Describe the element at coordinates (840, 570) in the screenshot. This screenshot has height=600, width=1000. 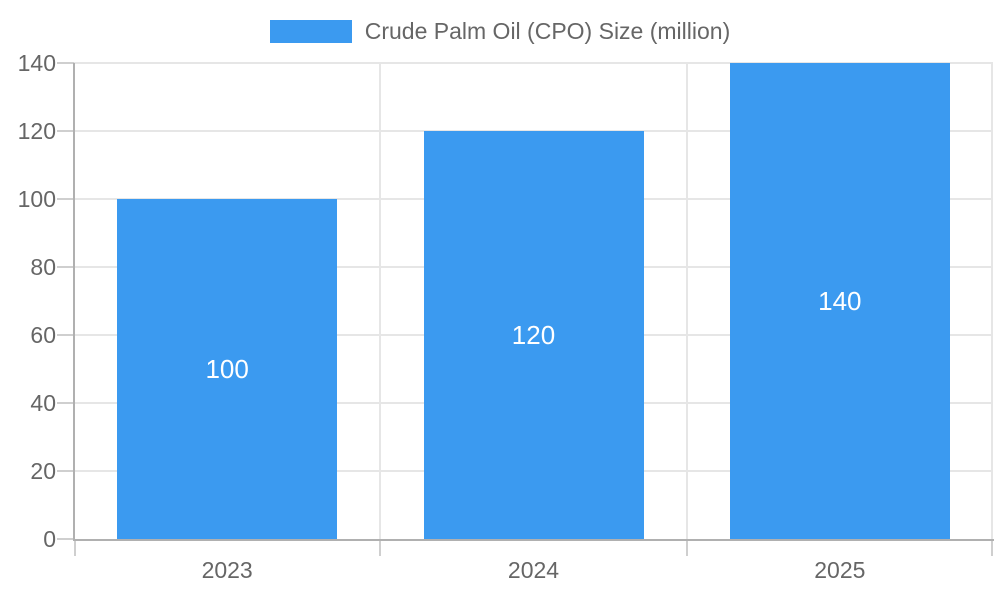
I see `x-tick-label: 2025` at that location.